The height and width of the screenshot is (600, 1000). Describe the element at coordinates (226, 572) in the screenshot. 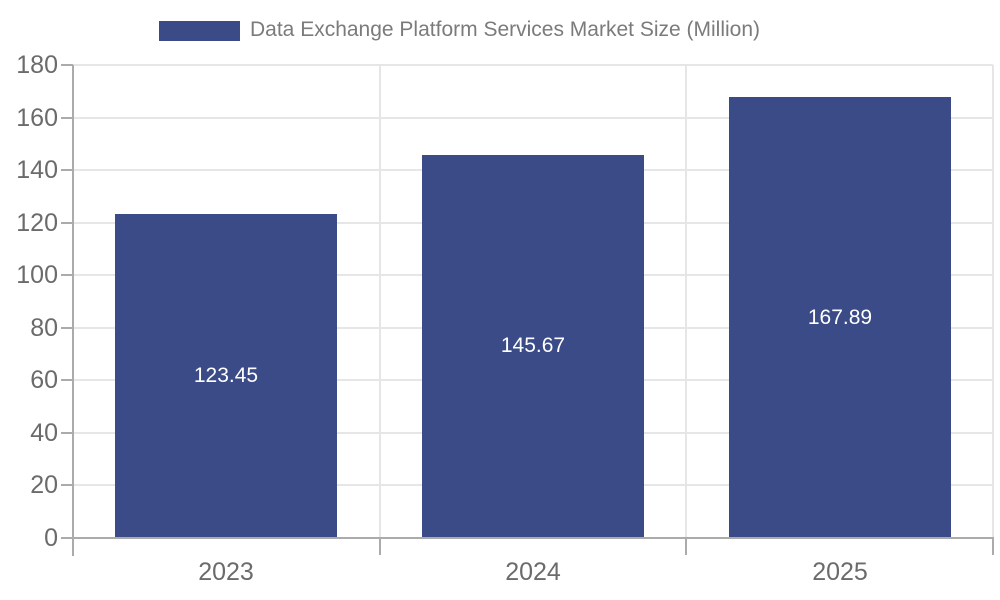

I see `x-tick-label: 2023` at that location.